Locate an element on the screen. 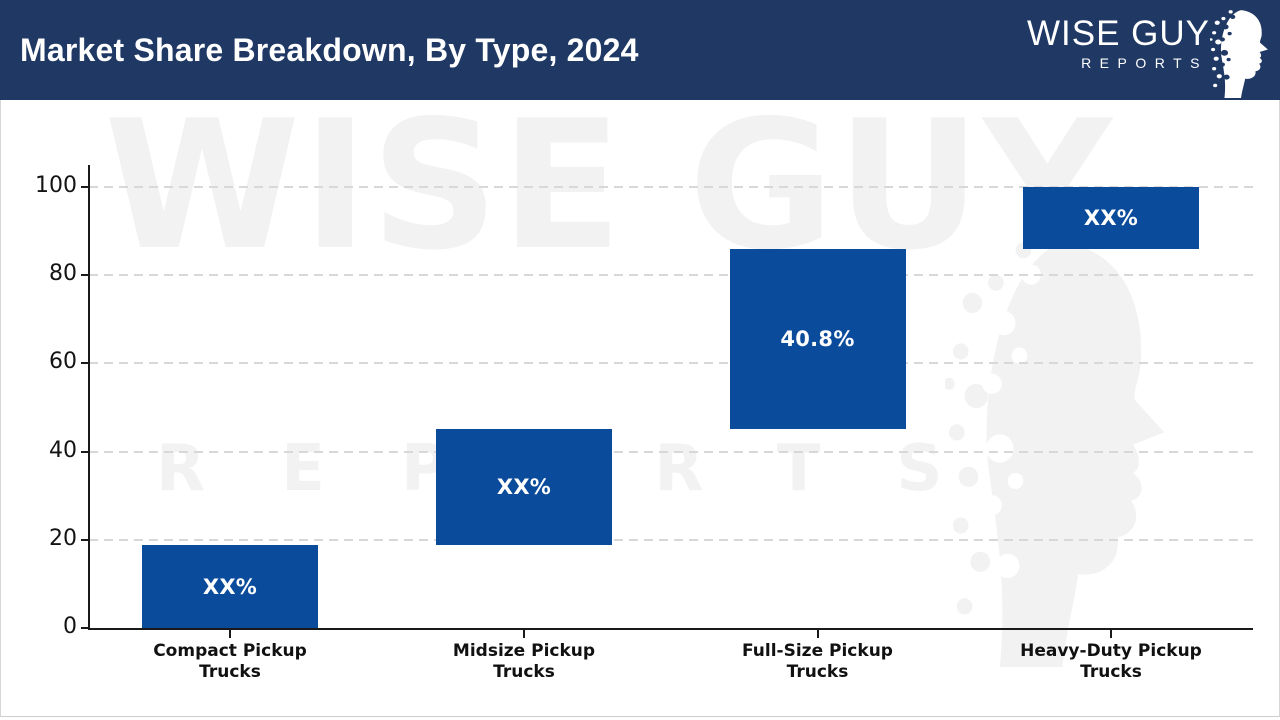  page-title: Market Share Breakdown, By Type, 2024 is located at coordinates (329, 49).